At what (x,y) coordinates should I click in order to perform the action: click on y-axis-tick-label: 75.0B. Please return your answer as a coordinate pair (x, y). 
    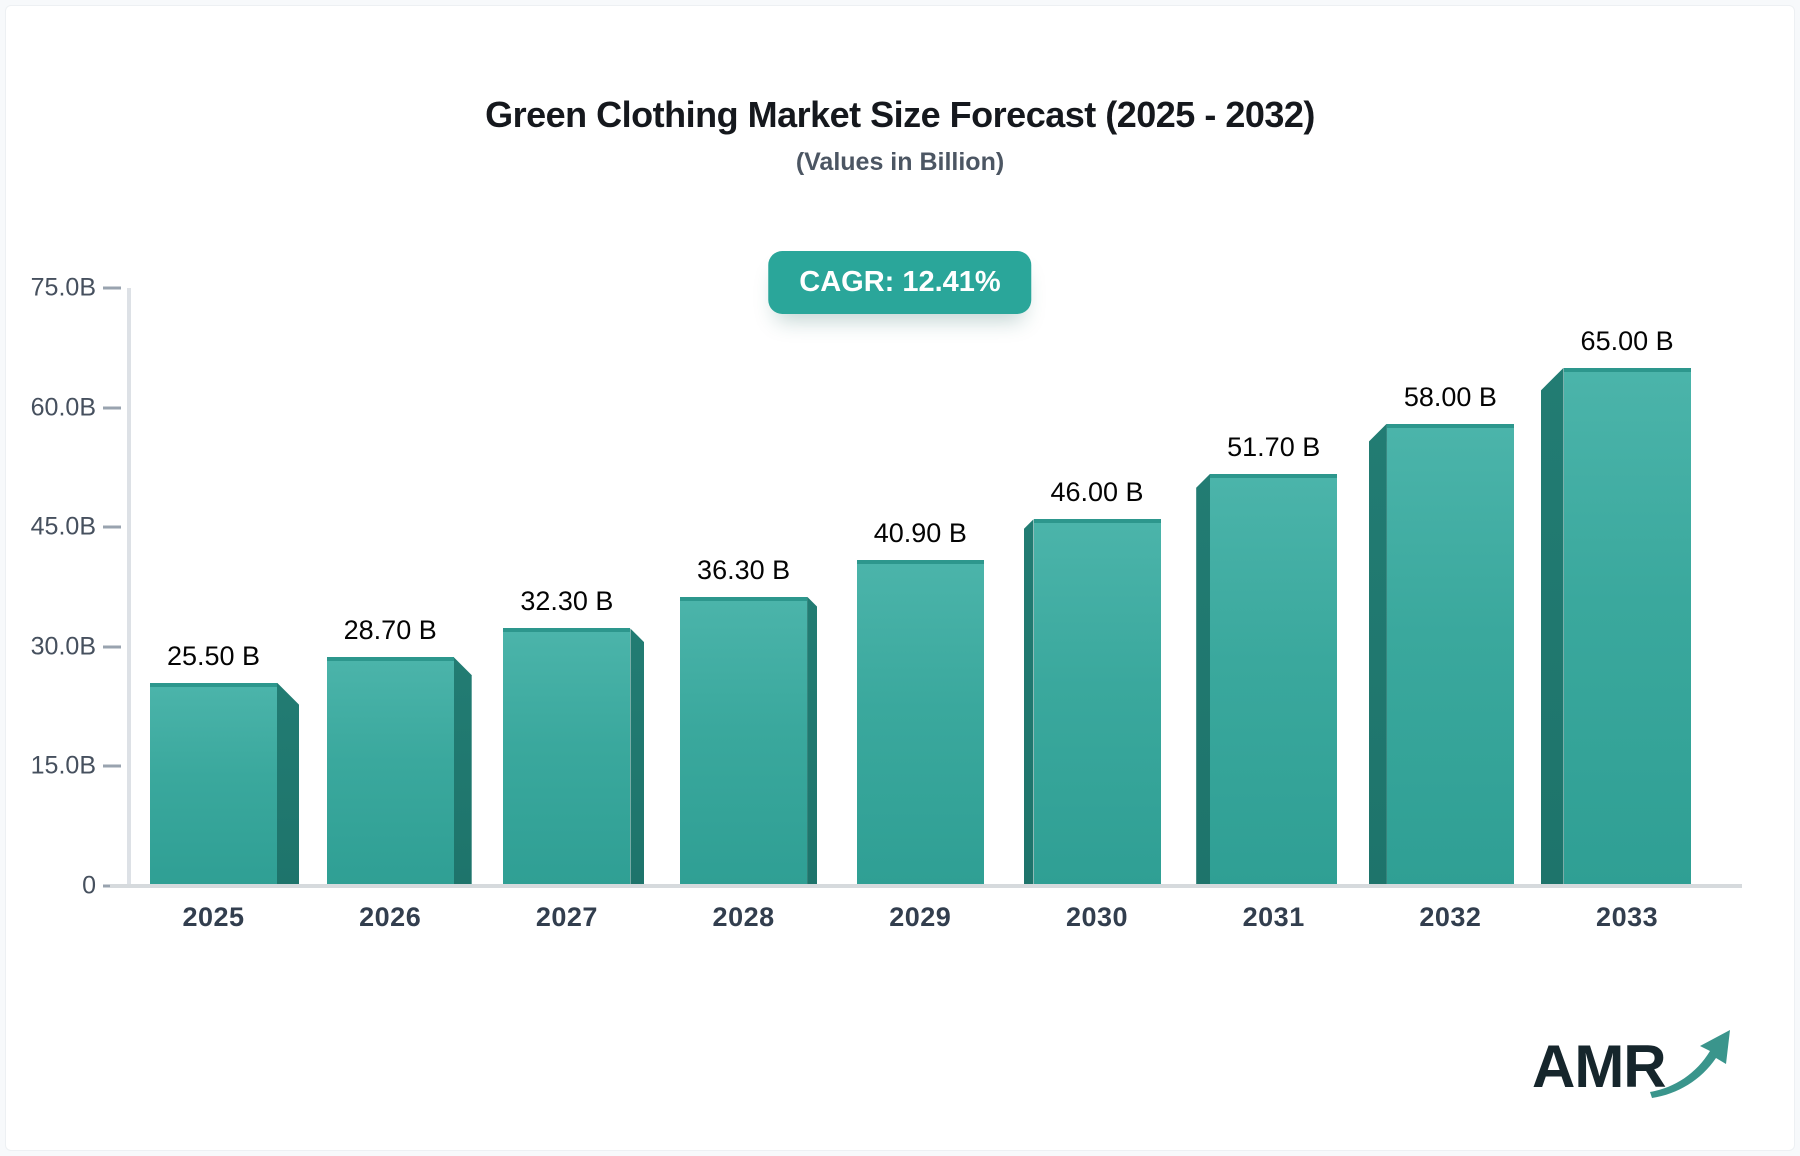
    Looking at the image, I should click on (63, 287).